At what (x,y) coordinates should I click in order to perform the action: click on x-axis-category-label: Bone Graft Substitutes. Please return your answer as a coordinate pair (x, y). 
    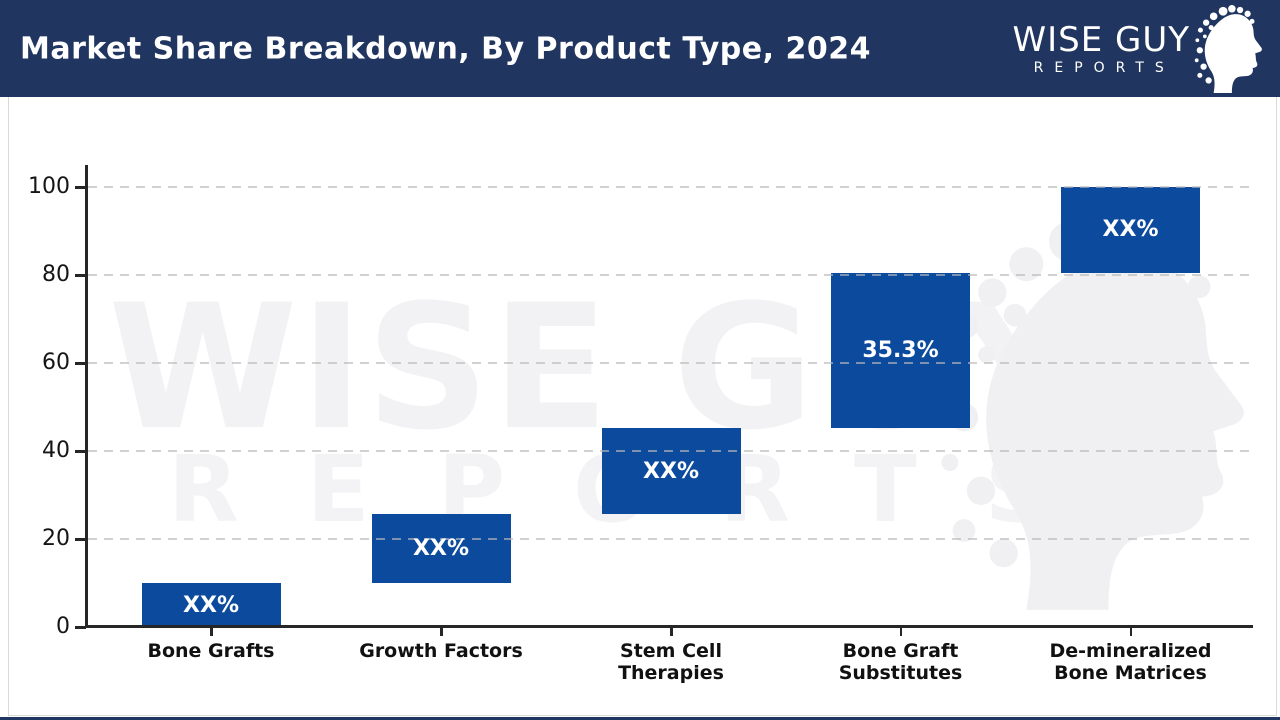
    Looking at the image, I should click on (900, 662).